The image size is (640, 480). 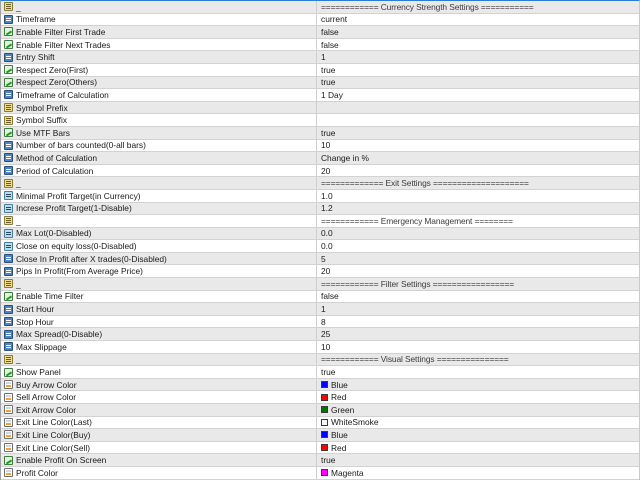 What do you see at coordinates (159, 271) in the screenshot?
I see `parameter-name-cell: Pips In Profit(From Average Price)` at bounding box center [159, 271].